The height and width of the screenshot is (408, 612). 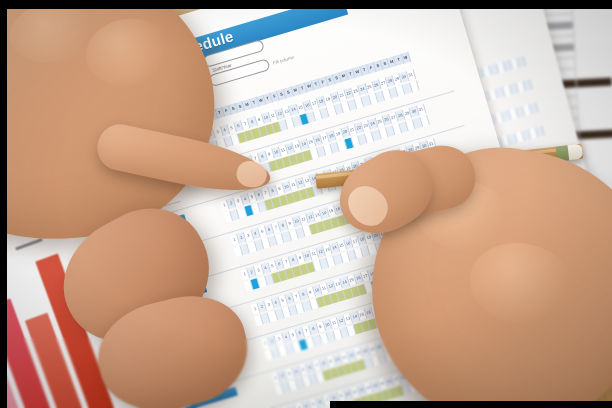 What do you see at coordinates (306, 4) in the screenshot?
I see `frame-bar-top` at bounding box center [306, 4].